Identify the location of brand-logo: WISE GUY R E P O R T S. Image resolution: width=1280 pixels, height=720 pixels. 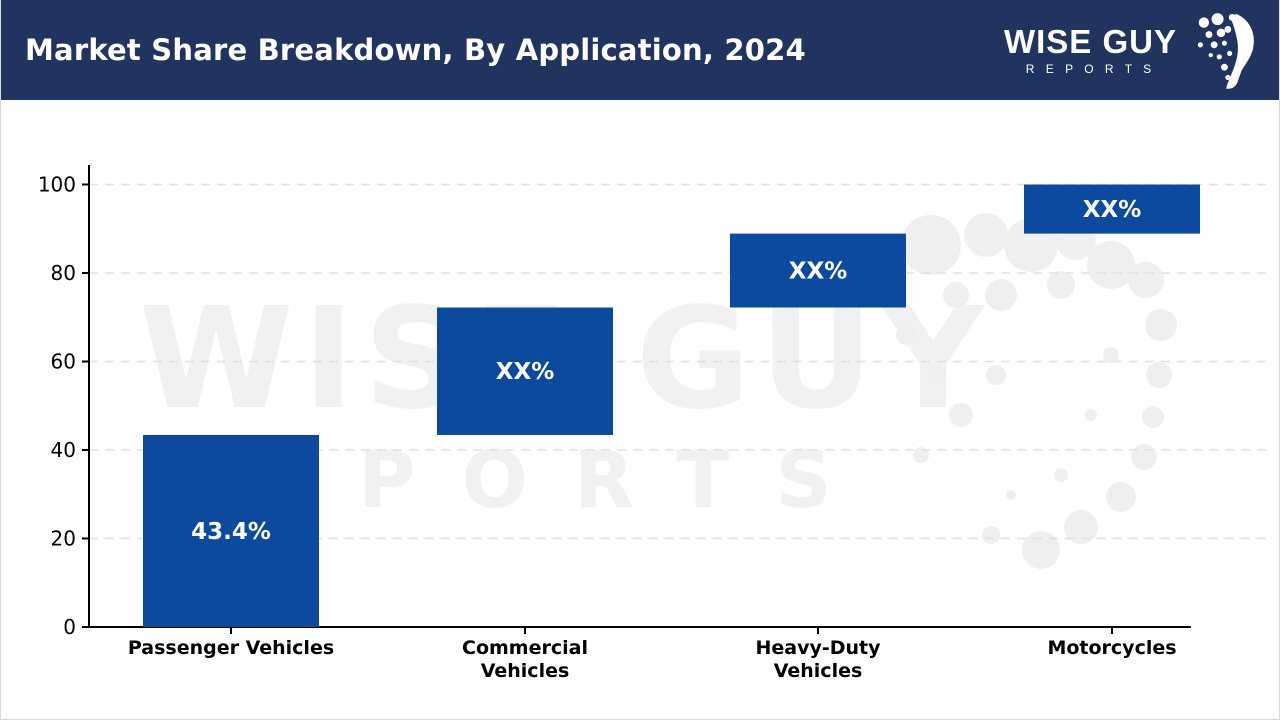
(1130, 50).